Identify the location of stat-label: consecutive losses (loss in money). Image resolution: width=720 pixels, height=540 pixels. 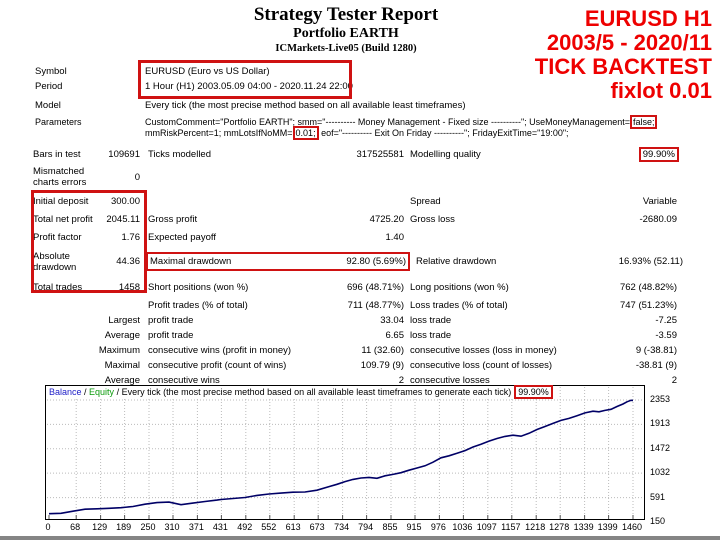
(483, 350).